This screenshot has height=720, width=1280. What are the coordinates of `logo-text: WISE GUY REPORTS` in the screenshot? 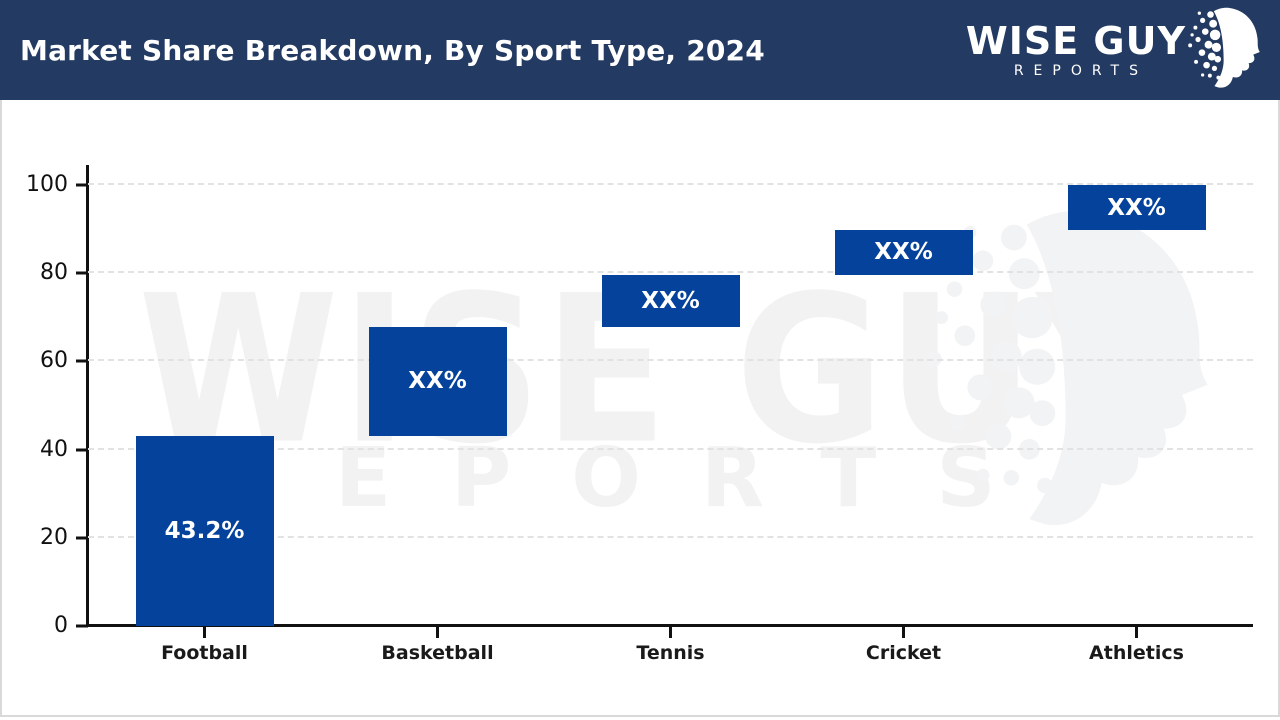 It's located at (1076, 50).